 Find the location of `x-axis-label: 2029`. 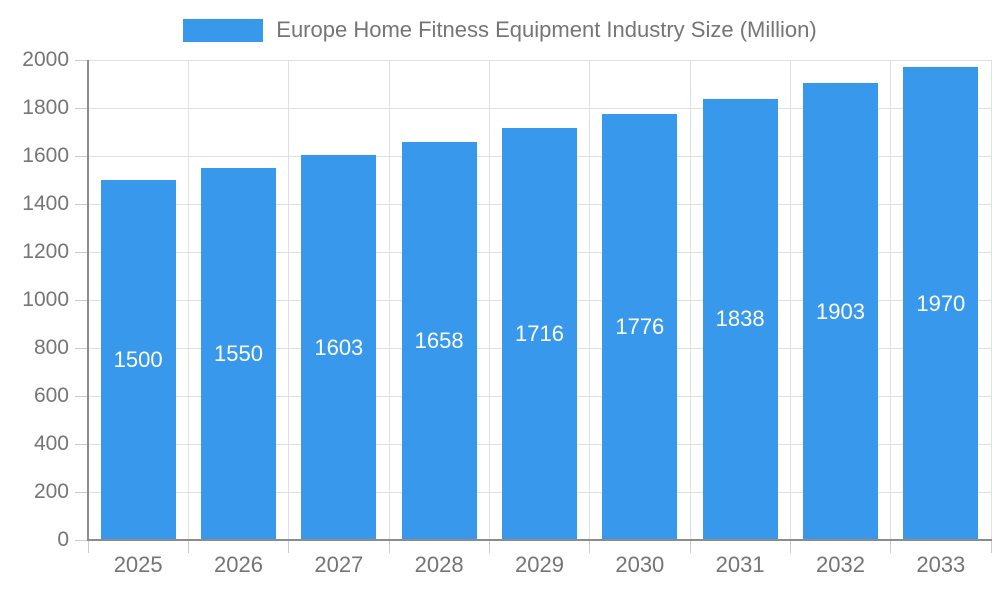

x-axis-label: 2029 is located at coordinates (539, 564).